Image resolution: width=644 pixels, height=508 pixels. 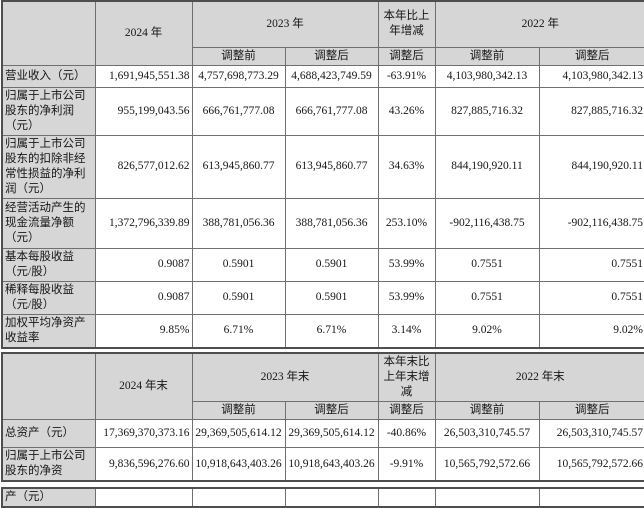 What do you see at coordinates (591, 497) in the screenshot?
I see `cell-2022-post` at bounding box center [591, 497].